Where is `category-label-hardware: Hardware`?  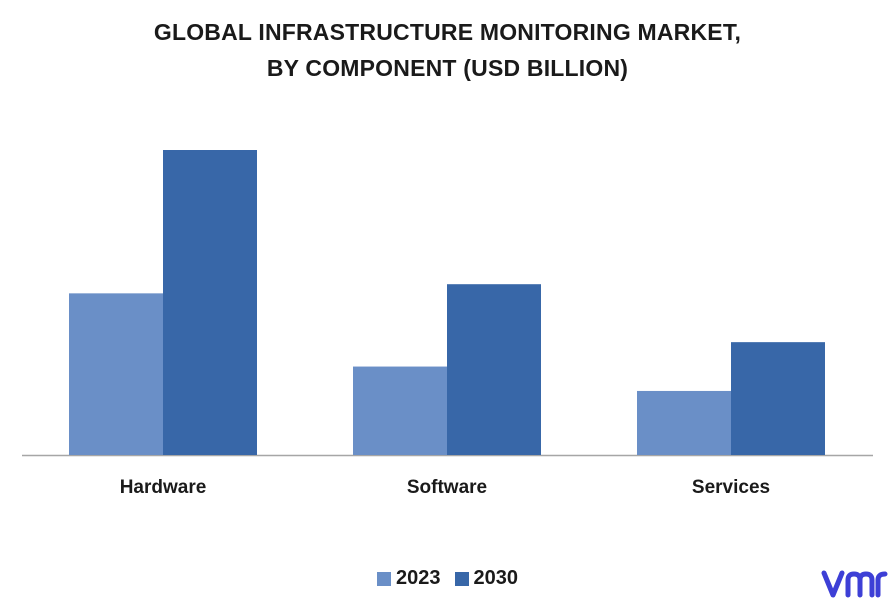 category-label-hardware: Hardware is located at coordinates (163, 487).